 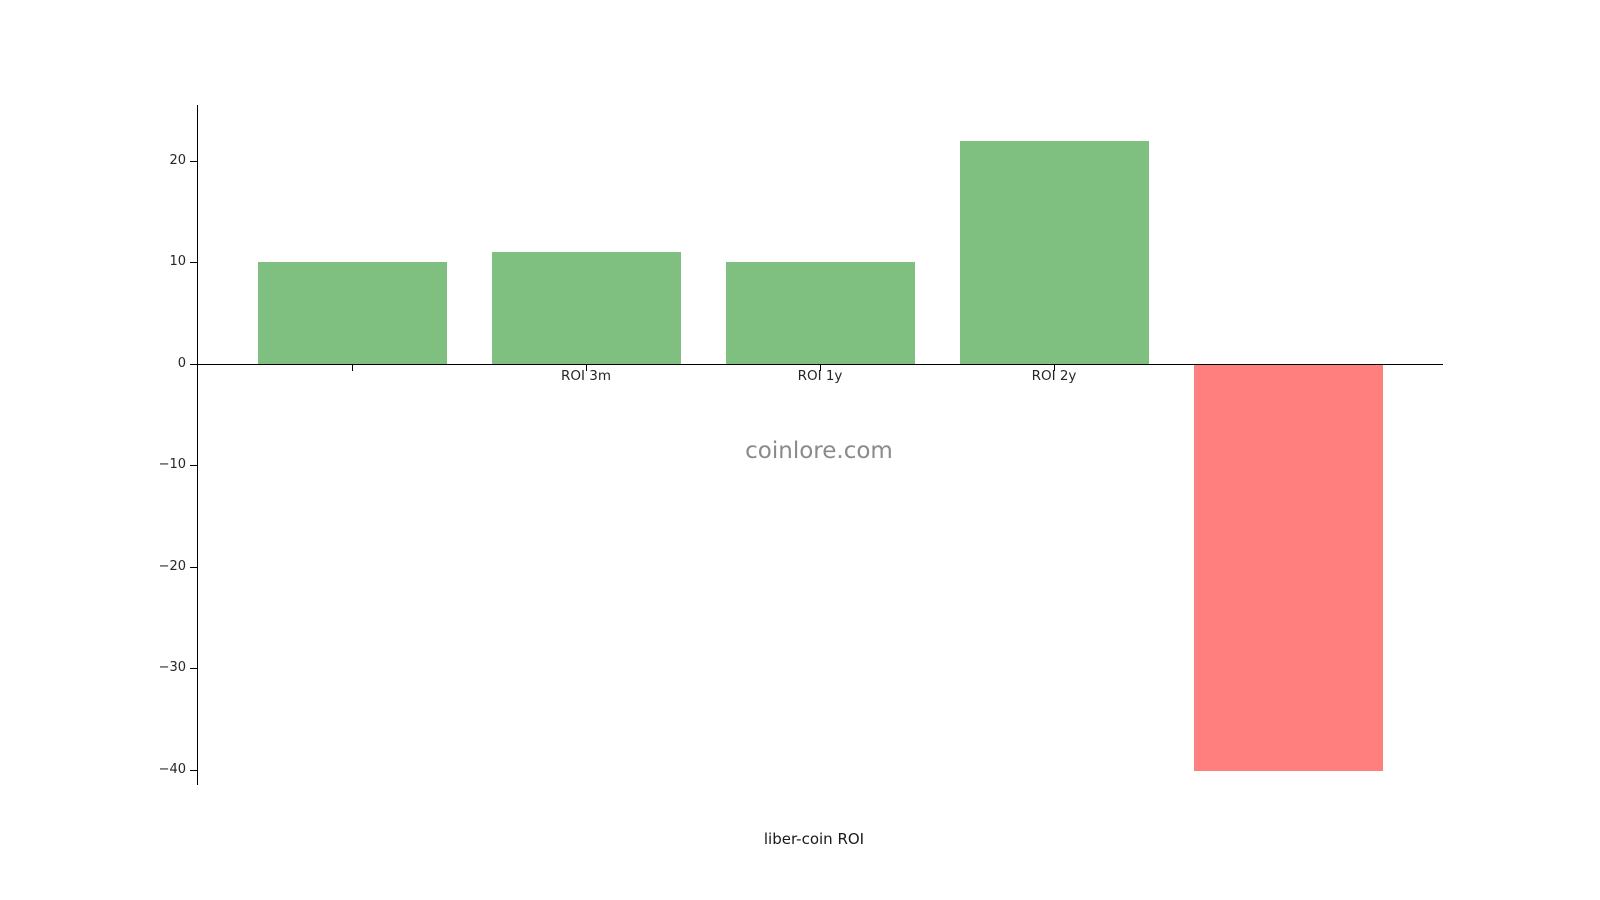 What do you see at coordinates (172, 566) in the screenshot?
I see `y-tick-label: −20` at bounding box center [172, 566].